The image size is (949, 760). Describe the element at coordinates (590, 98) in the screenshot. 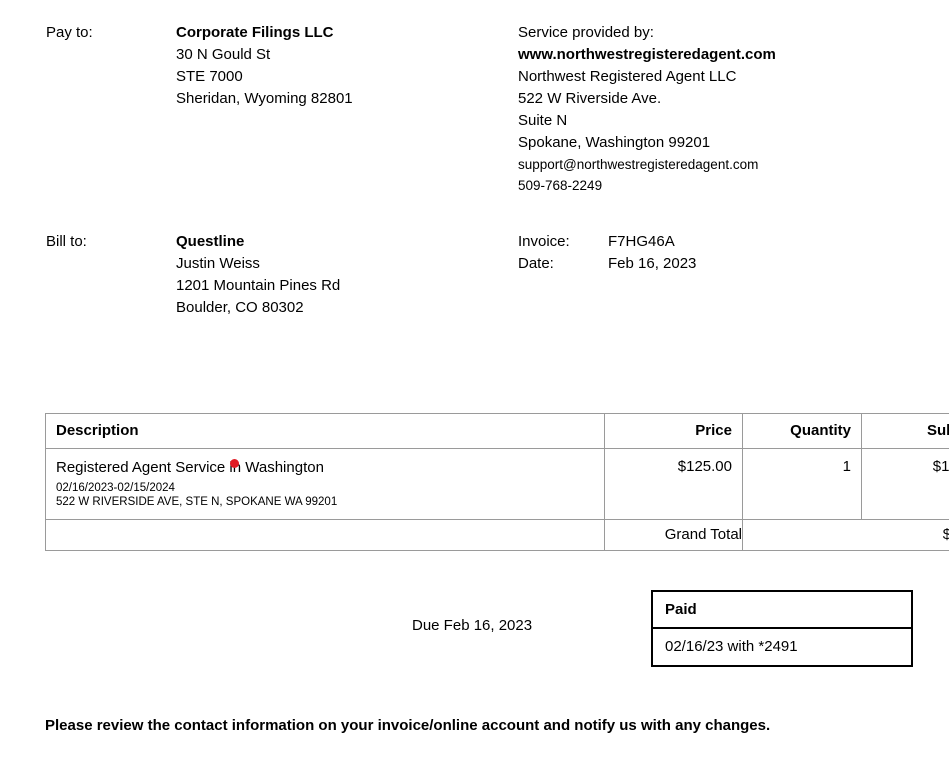

I see `service-provider-address-line-1: 522 W Riverside Ave.` at that location.